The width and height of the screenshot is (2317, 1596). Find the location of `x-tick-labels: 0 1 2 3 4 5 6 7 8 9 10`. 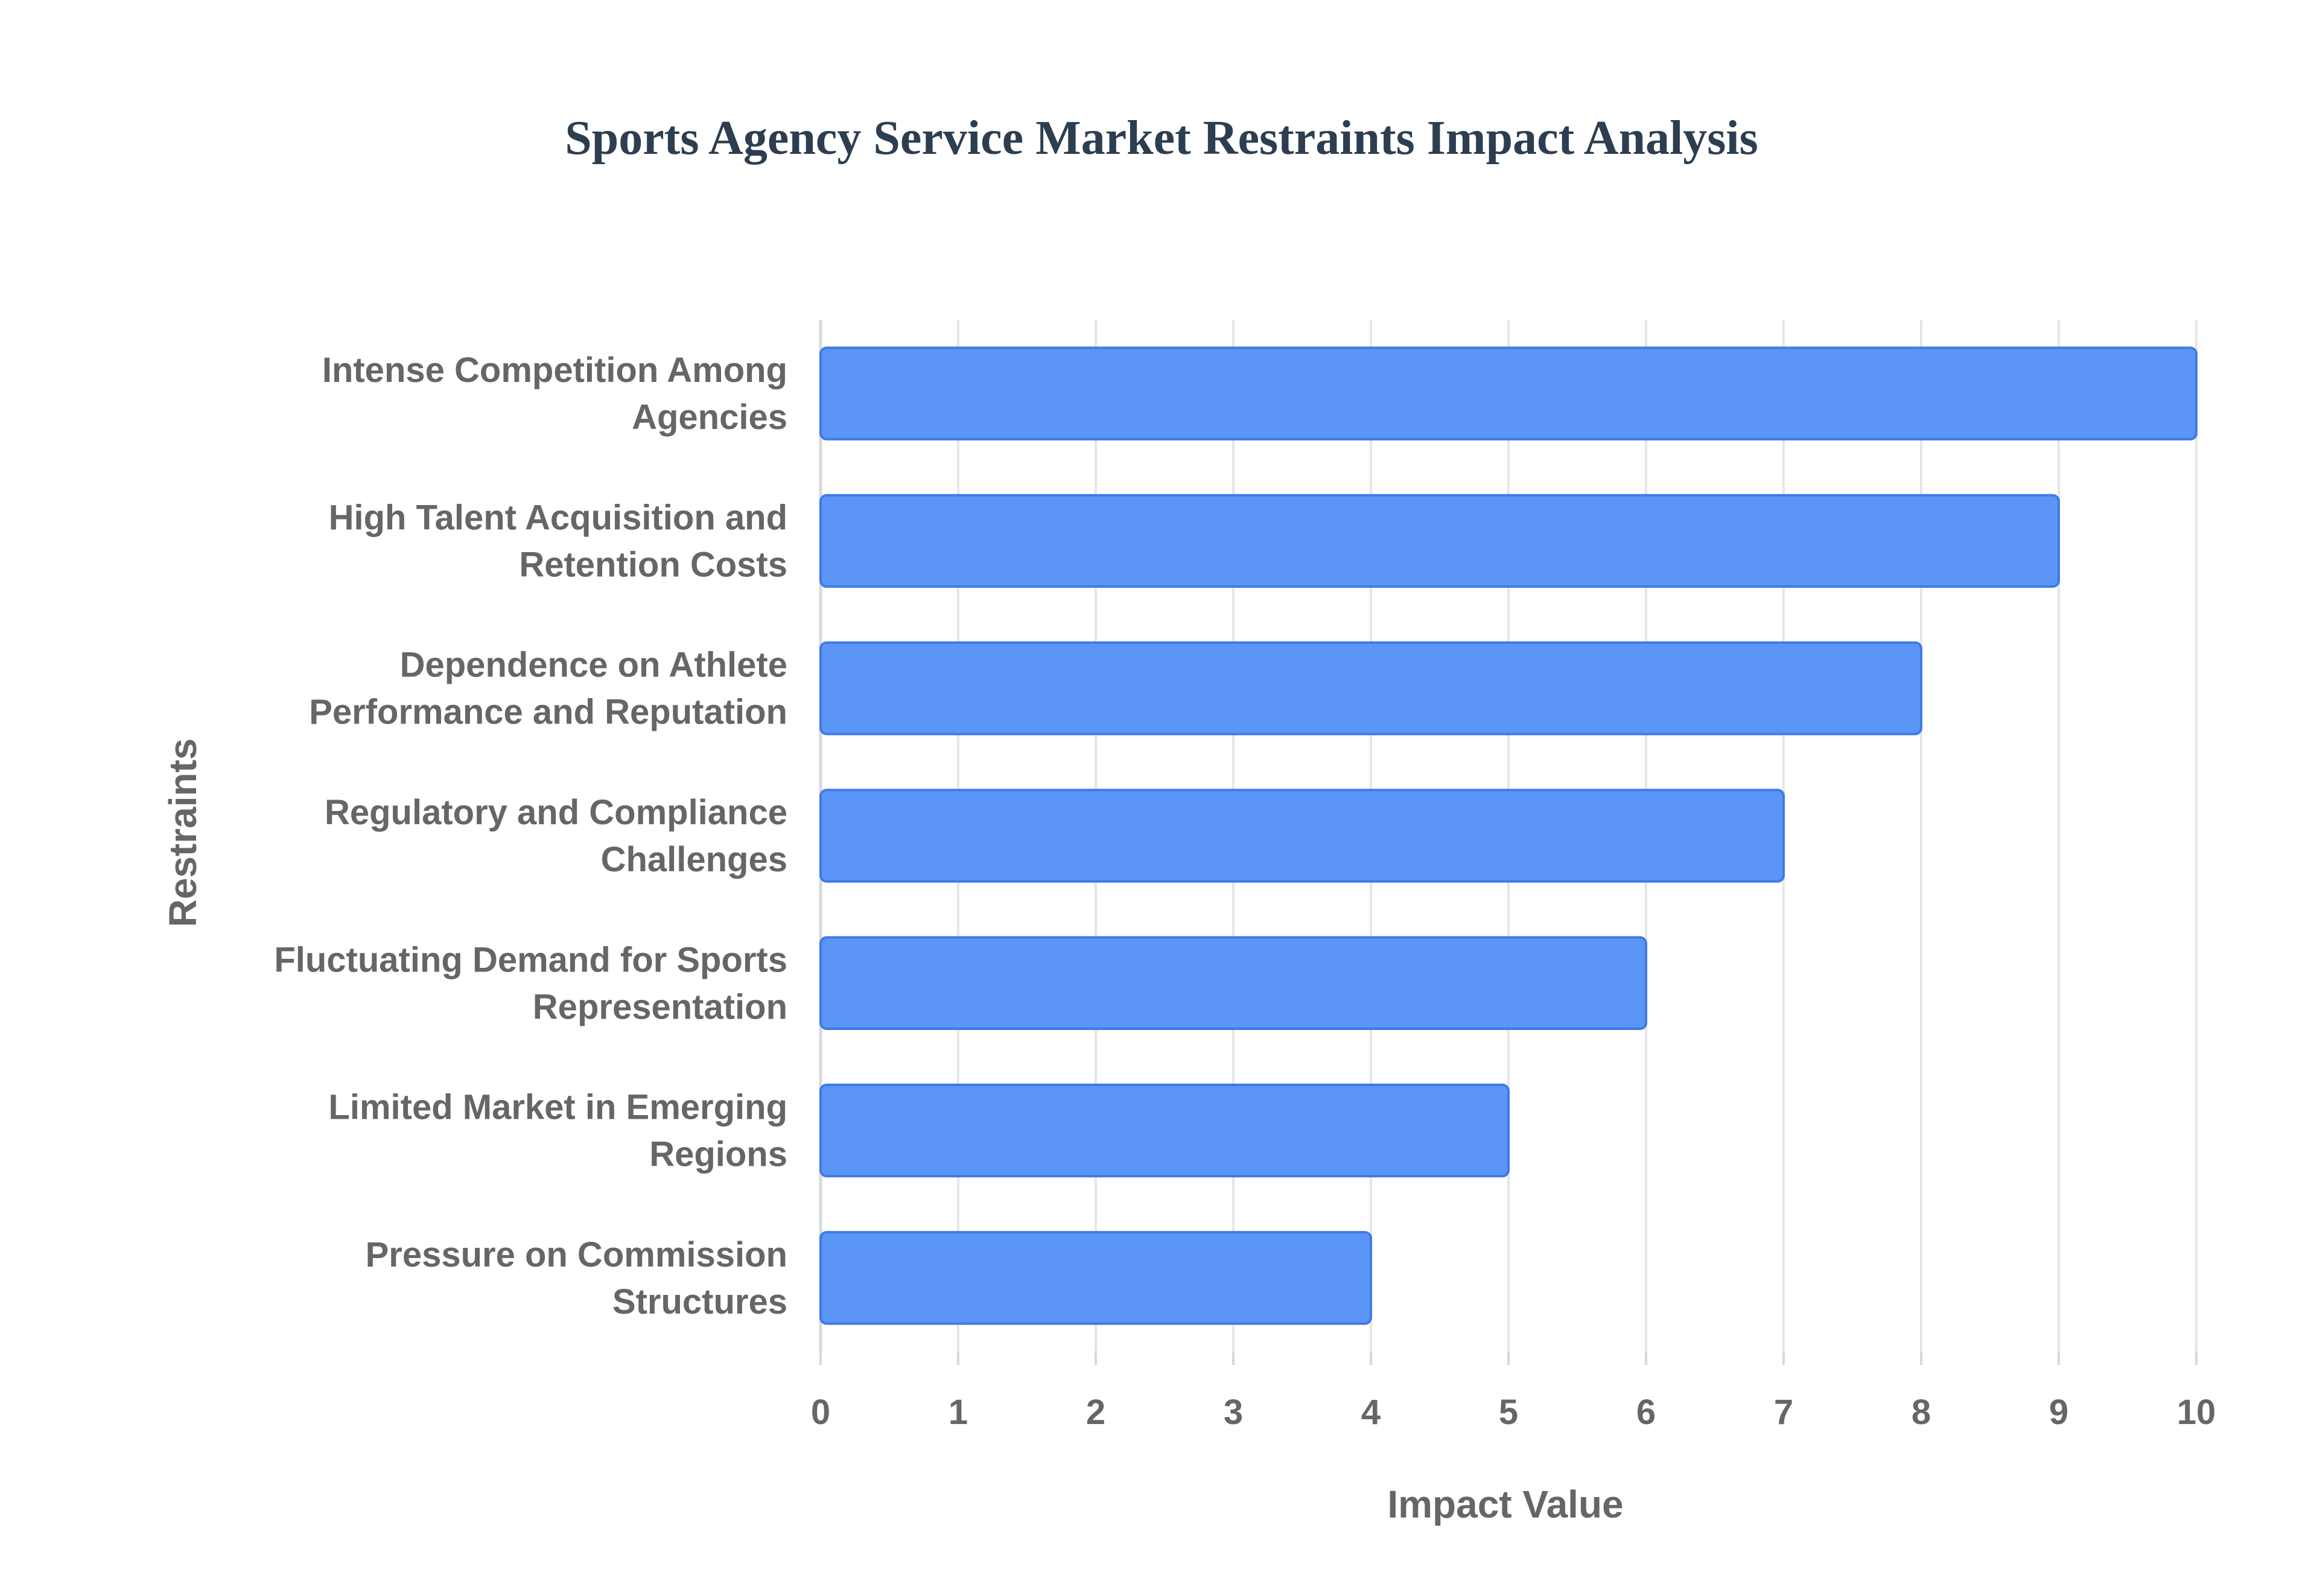

x-tick-labels: 0 1 2 3 4 5 6 7 8 9 10 is located at coordinates (1513, 1413).